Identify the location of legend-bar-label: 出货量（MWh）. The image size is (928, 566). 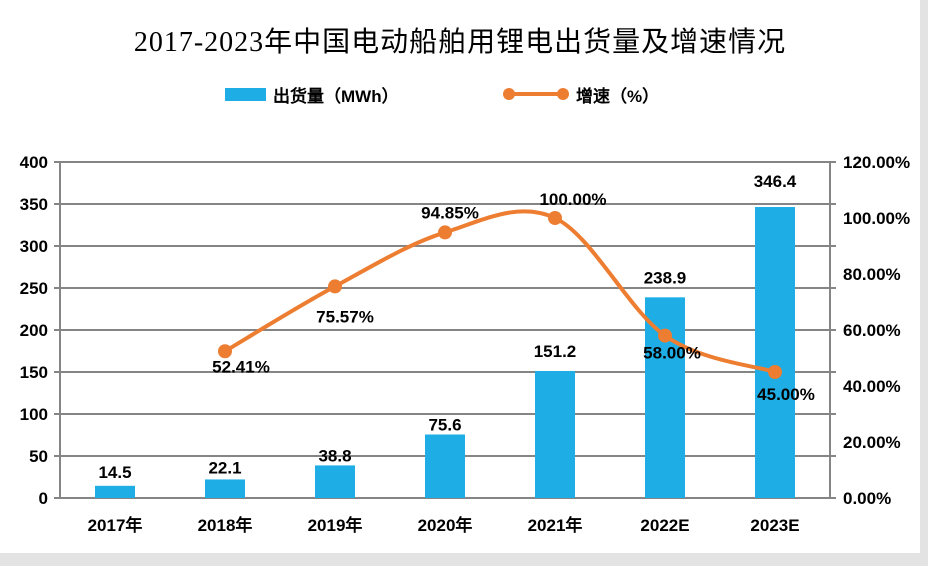
(336, 96).